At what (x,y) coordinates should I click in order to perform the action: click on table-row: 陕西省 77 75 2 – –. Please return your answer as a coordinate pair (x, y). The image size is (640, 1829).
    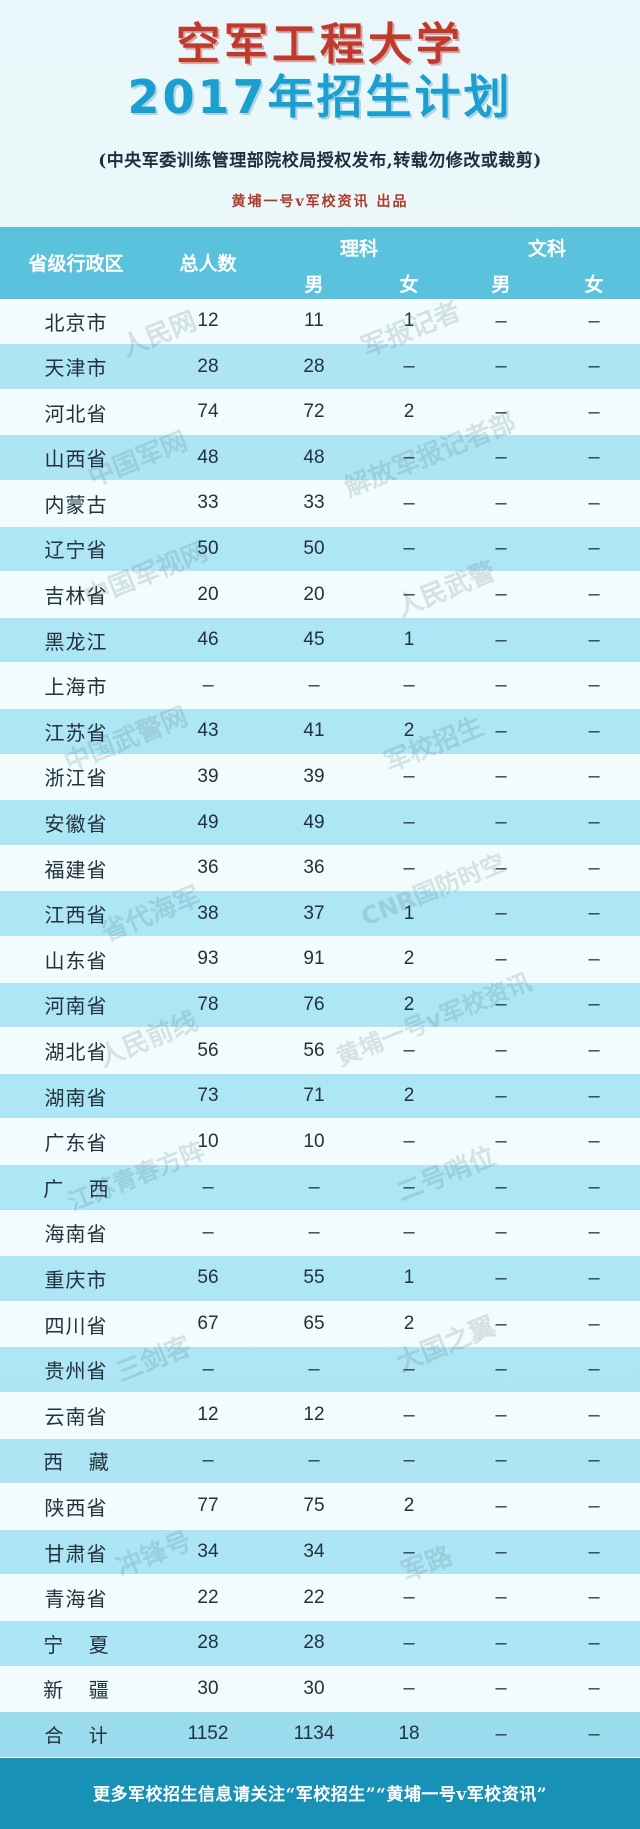
    Looking at the image, I should click on (320, 1506).